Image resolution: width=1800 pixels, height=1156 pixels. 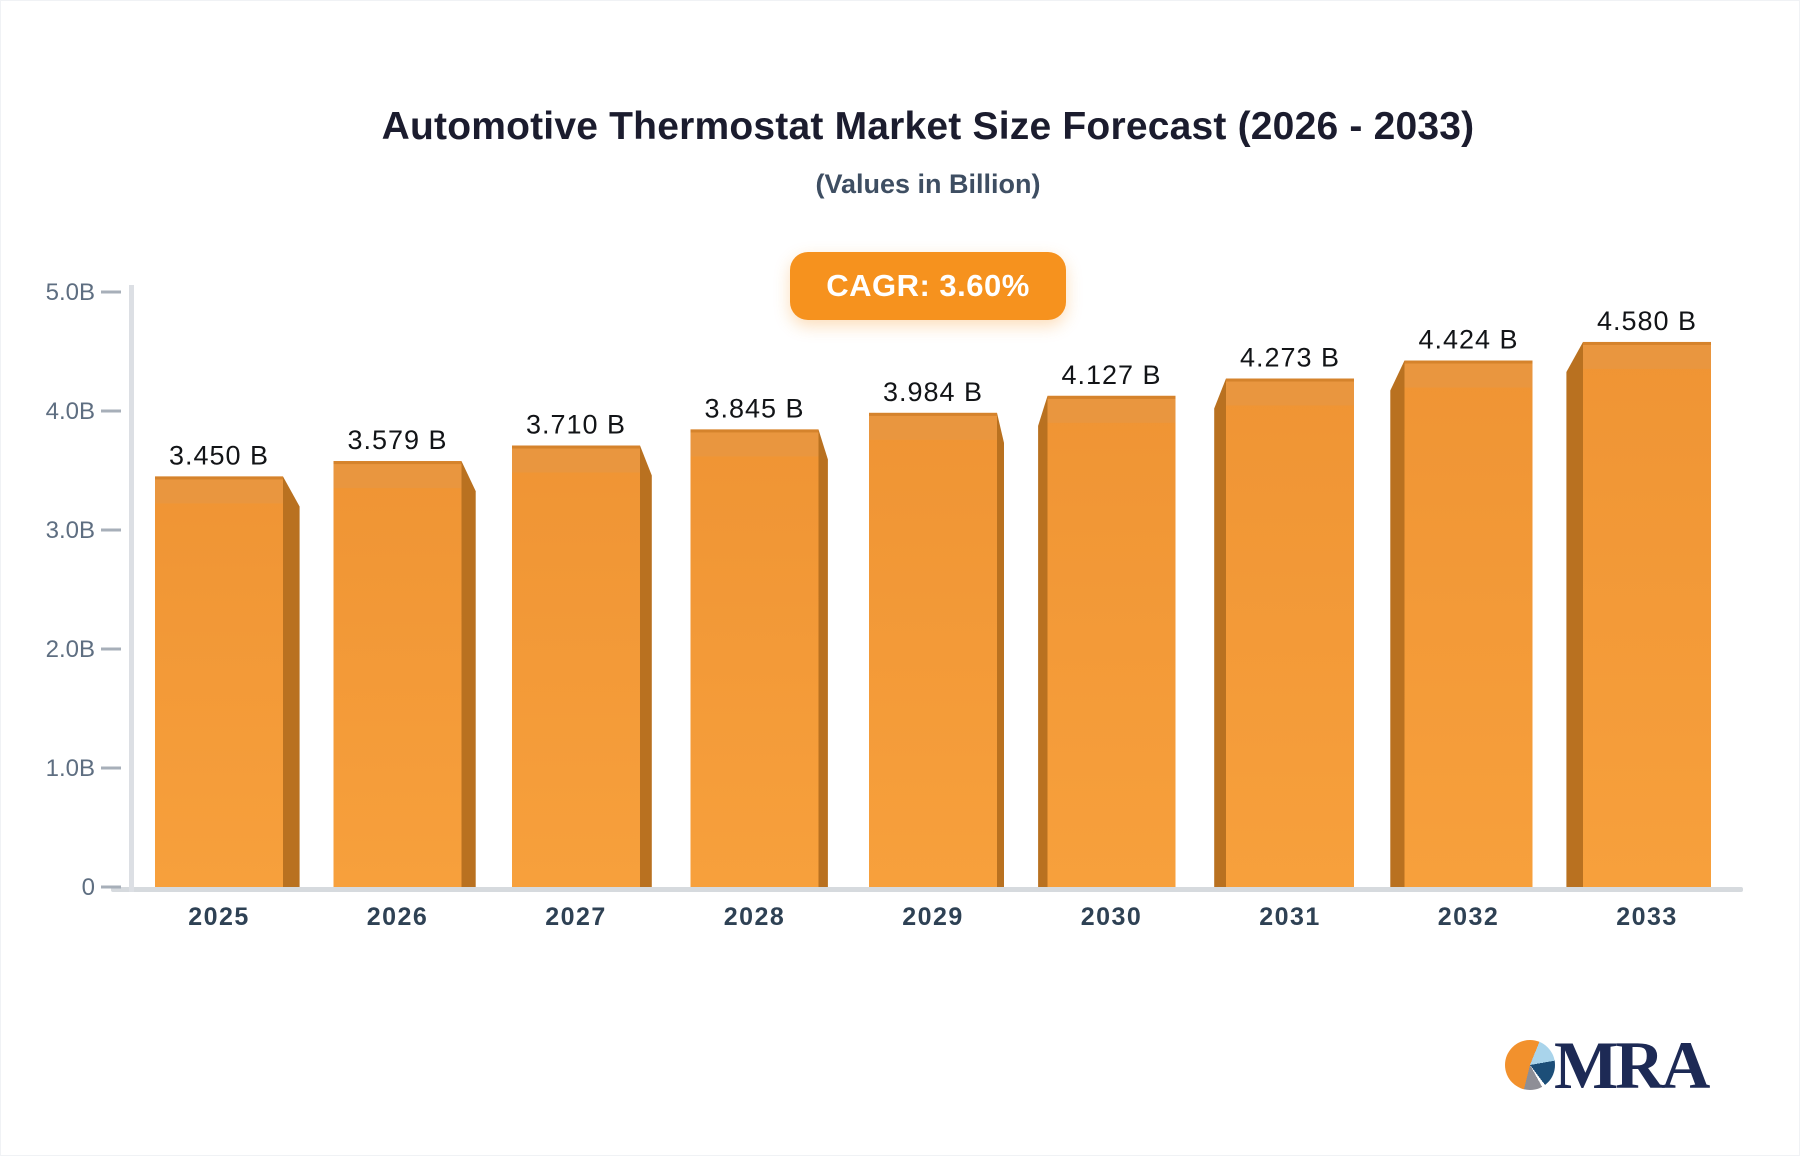 I want to click on y-axis-tick-label: 0, so click(x=88, y=887).